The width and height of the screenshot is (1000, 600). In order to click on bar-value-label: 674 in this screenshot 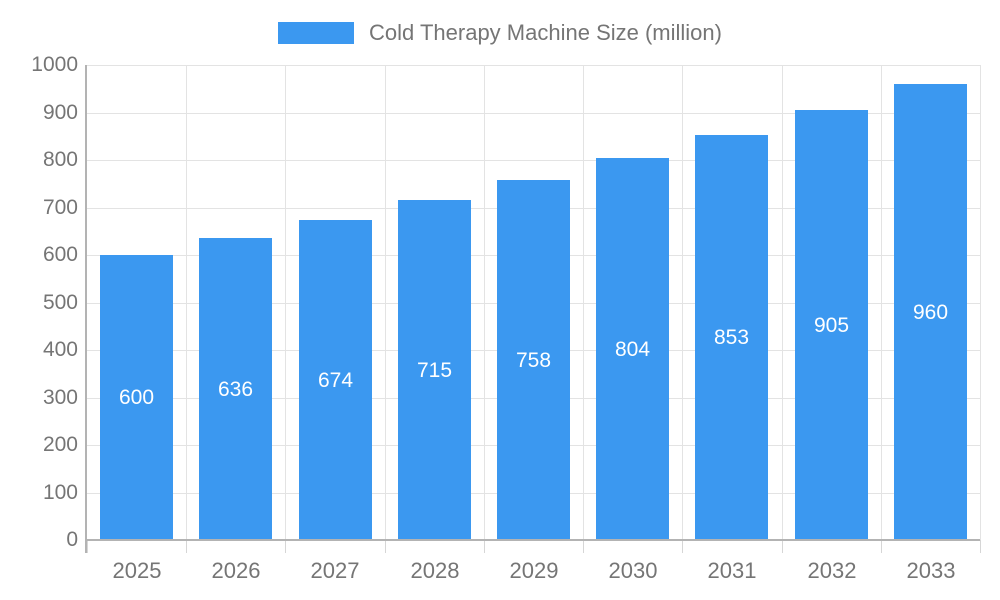, I will do `click(335, 380)`.